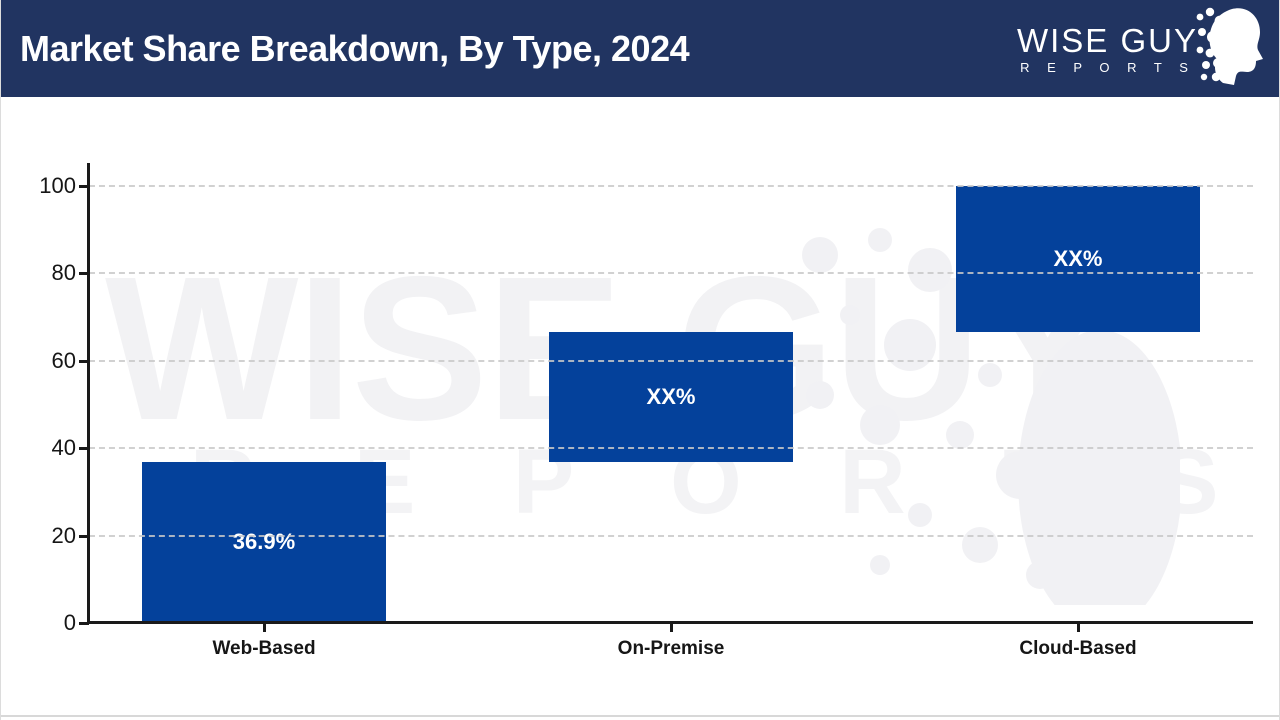 Image resolution: width=1280 pixels, height=720 pixels. Describe the element at coordinates (63, 360) in the screenshot. I see `y-axis-label-60: 60` at that location.